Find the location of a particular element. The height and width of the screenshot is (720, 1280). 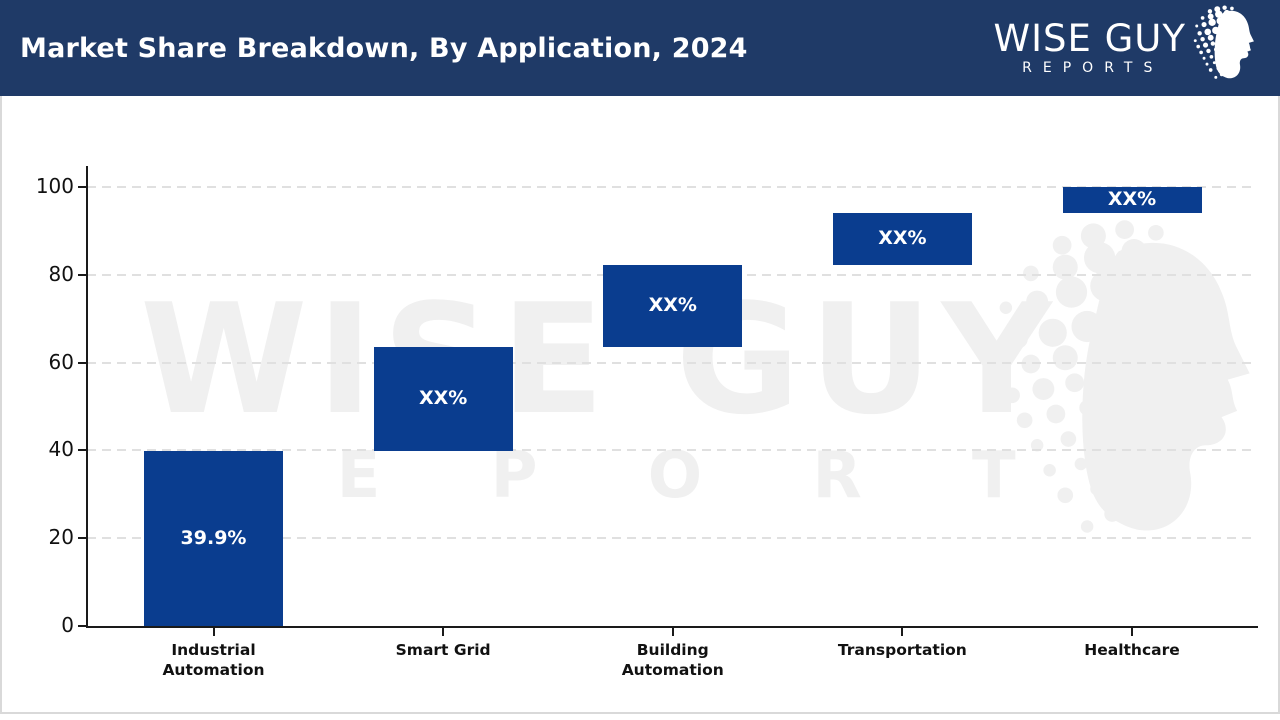

bar-smart-grid: XX% is located at coordinates (443, 398).